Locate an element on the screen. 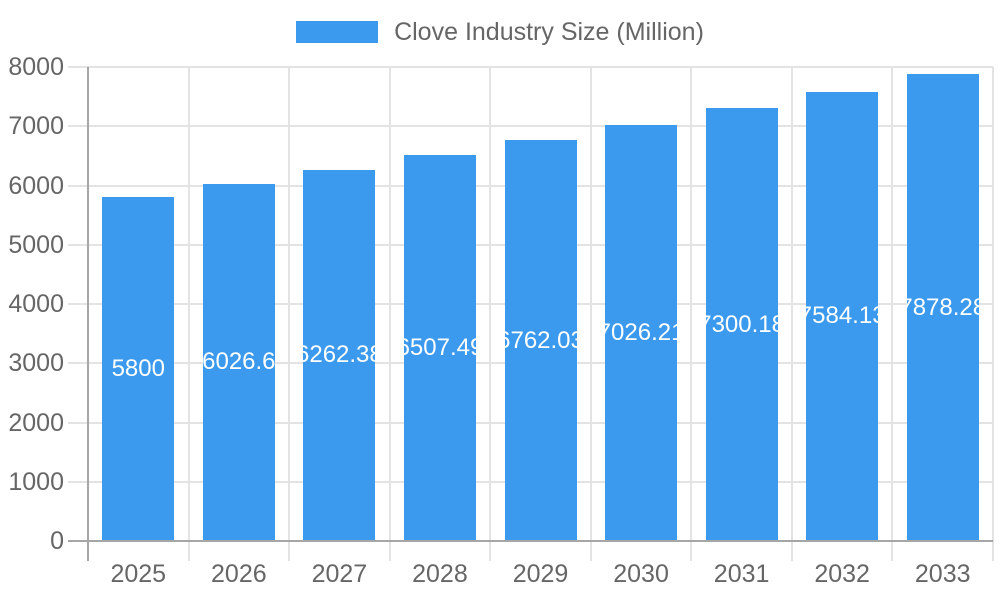 This screenshot has width=1000, height=600. y-tick-label: 0 is located at coordinates (57, 541).